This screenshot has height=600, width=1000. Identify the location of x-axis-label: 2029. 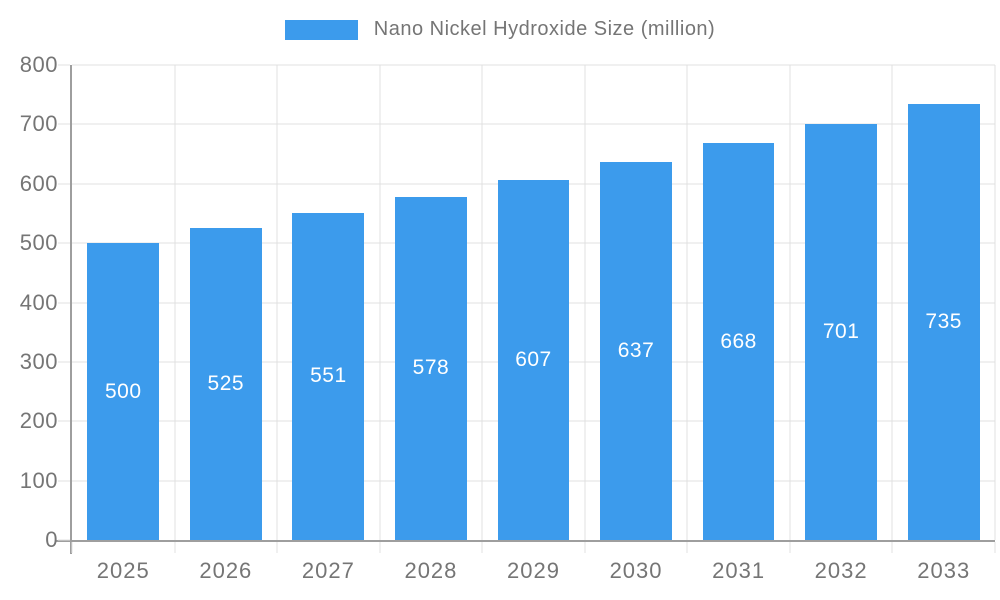
(533, 570).